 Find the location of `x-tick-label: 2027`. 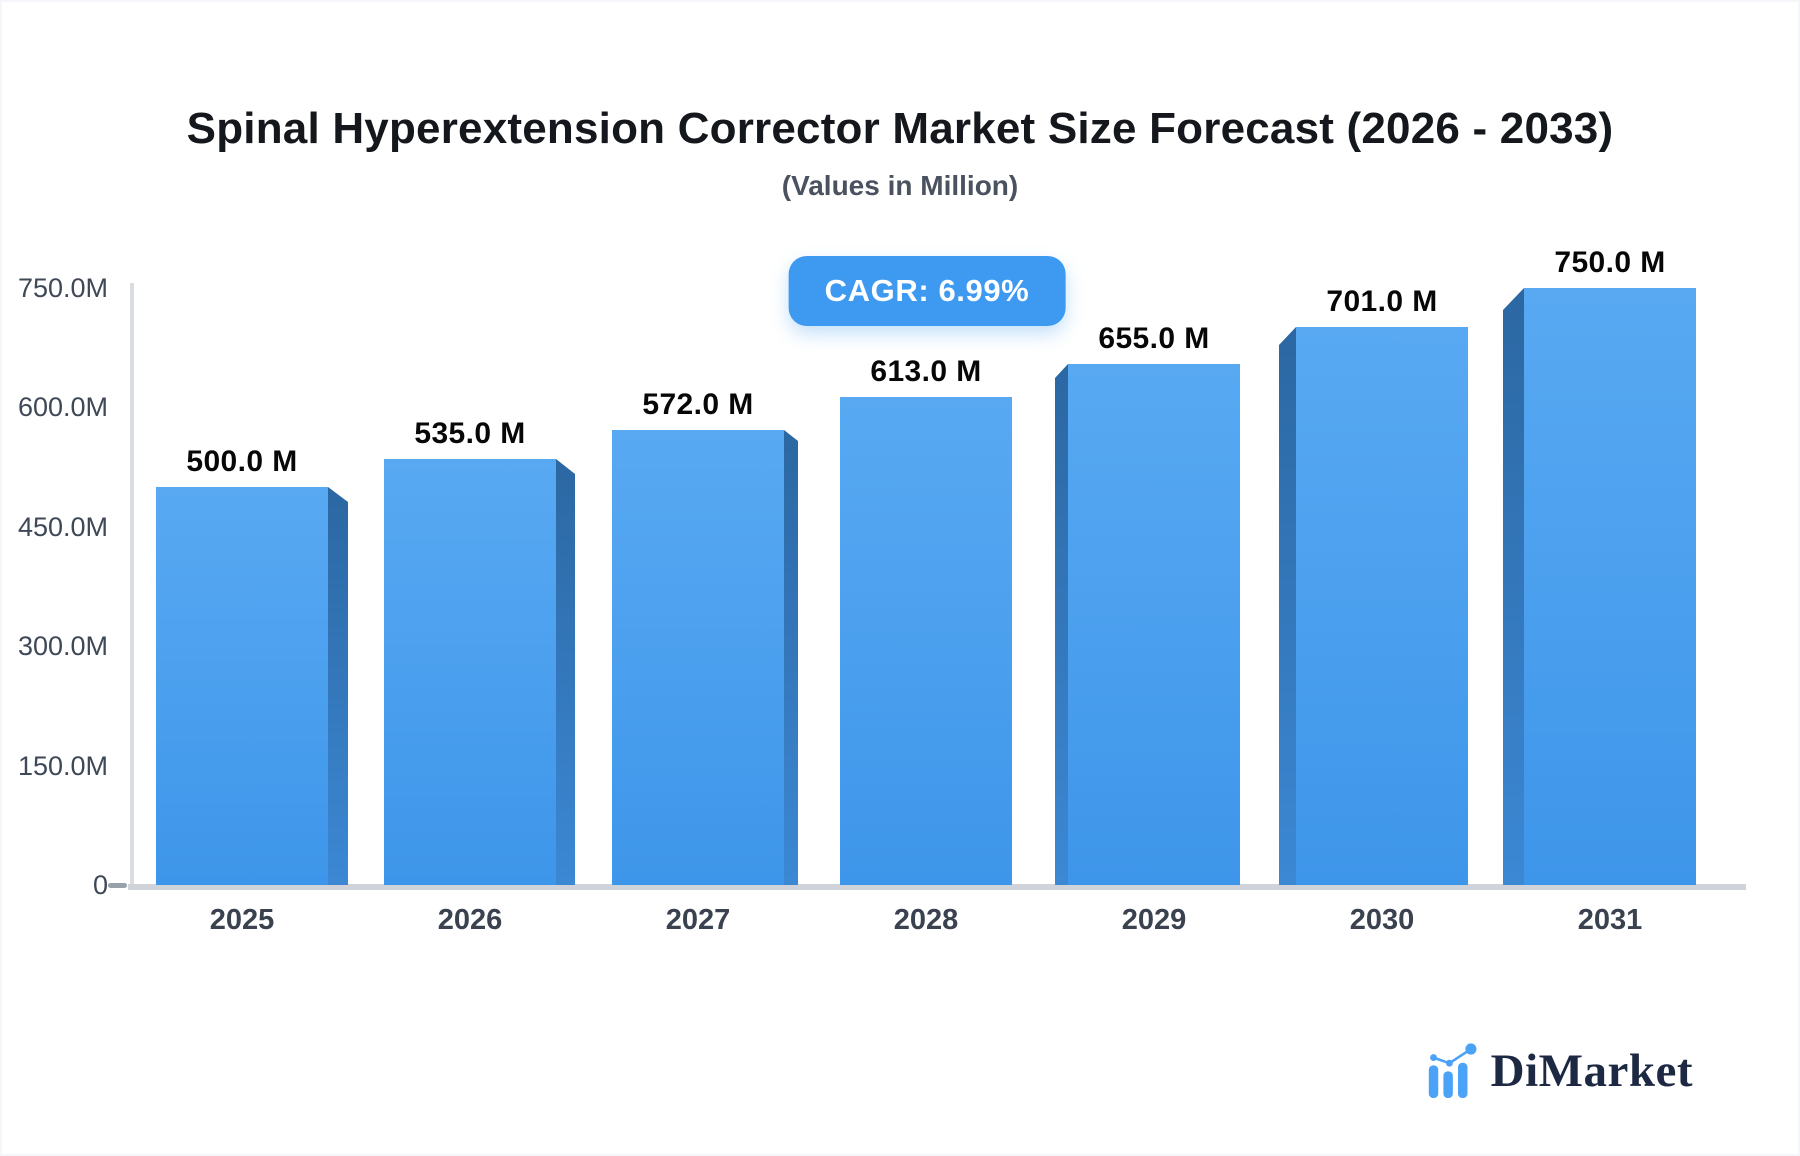

x-tick-label: 2027 is located at coordinates (698, 920).